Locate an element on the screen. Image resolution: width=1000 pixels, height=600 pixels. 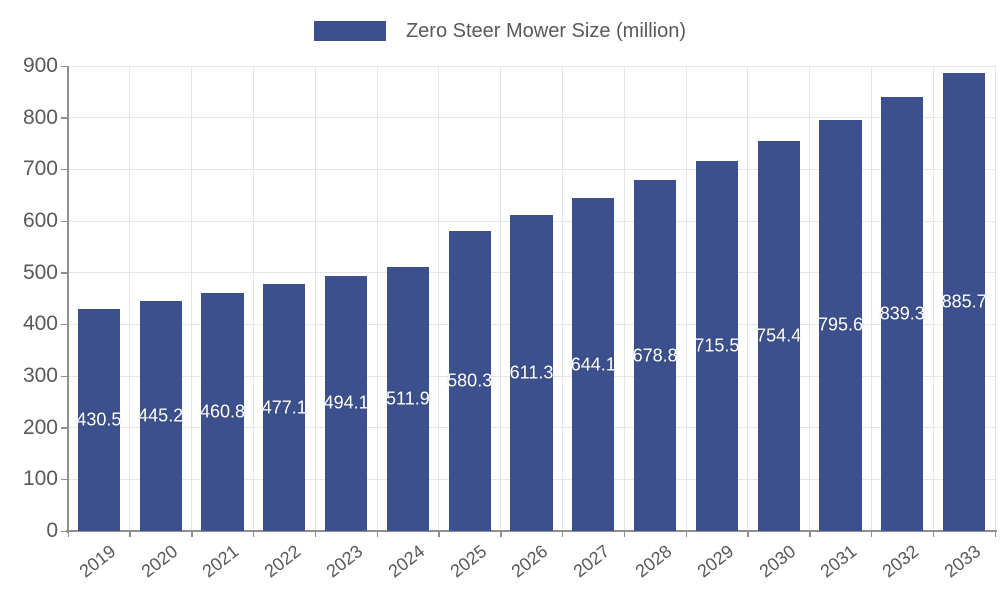
y-axis-label: 300 is located at coordinates (40, 375).